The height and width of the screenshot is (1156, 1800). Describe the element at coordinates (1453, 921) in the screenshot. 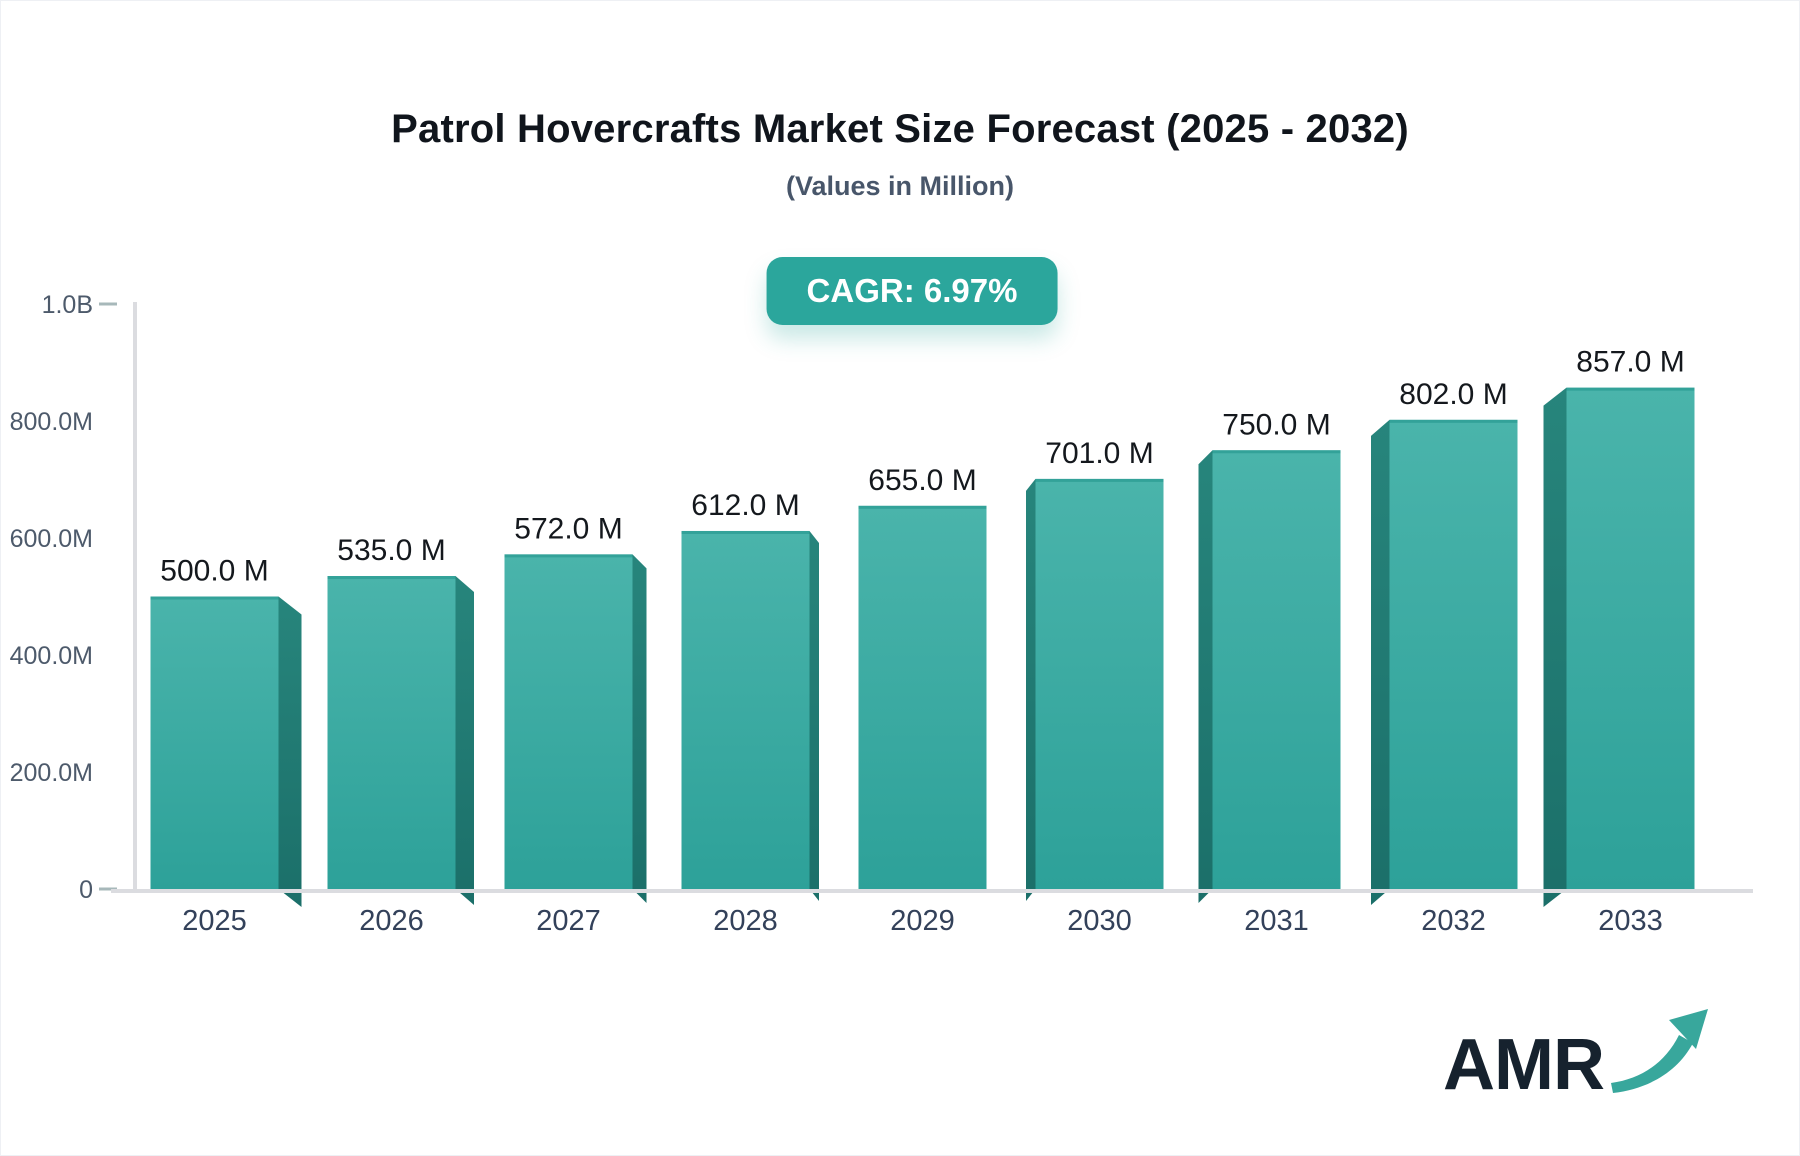

I see `x-axis-label: 2032` at that location.